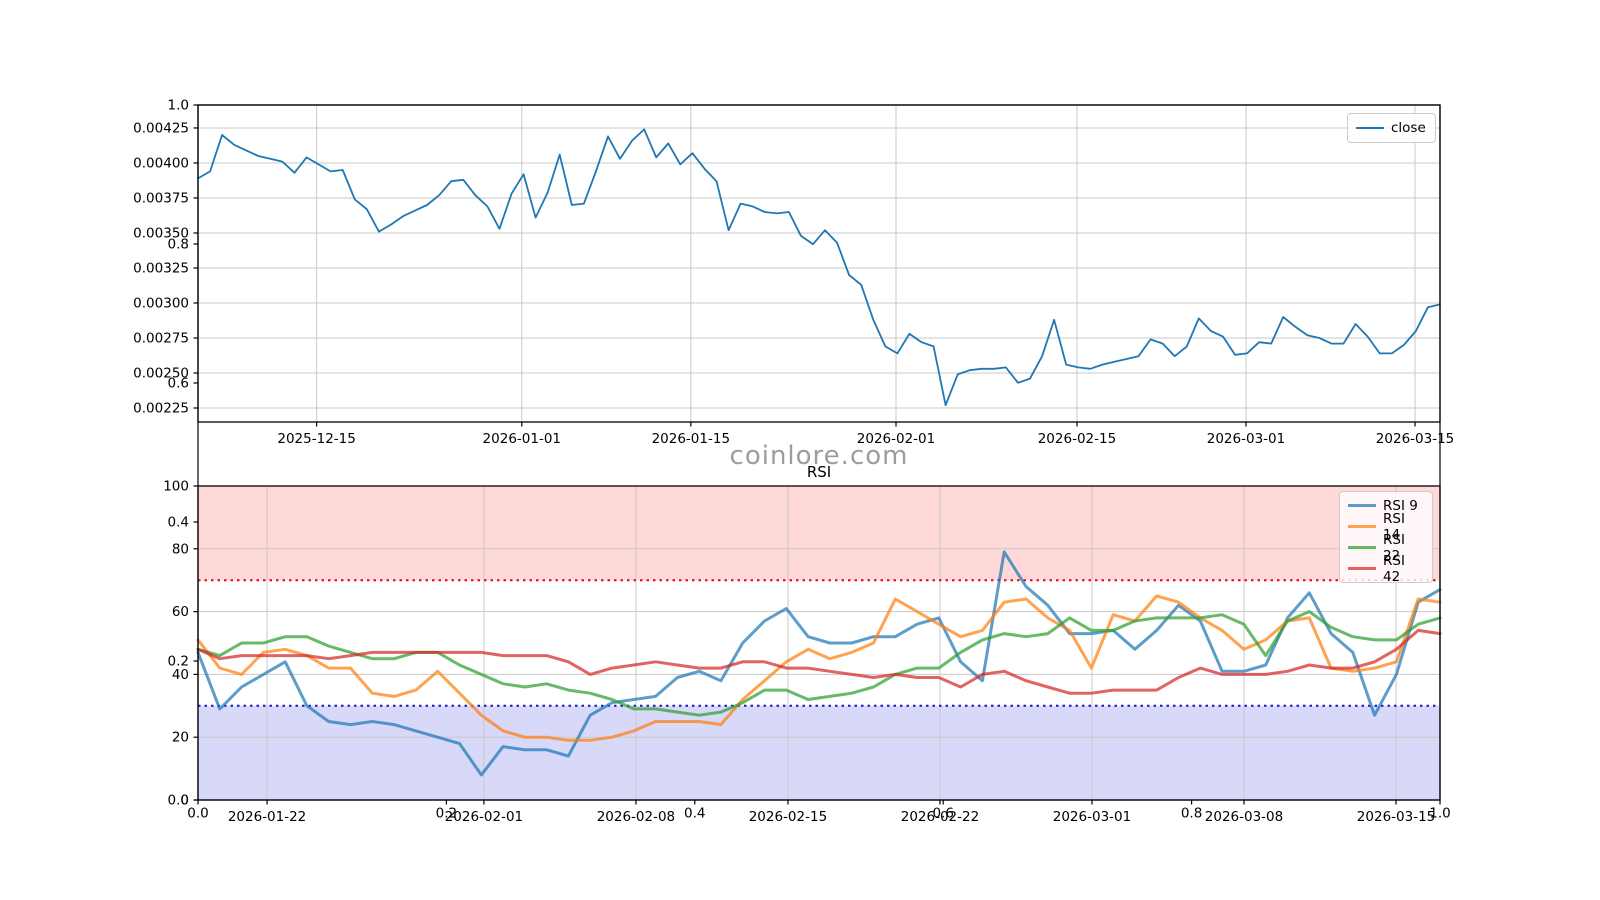 The image size is (1600, 900). Describe the element at coordinates (178, 106) in the screenshot. I see `overlay-y-tick-label: 1.0` at that location.